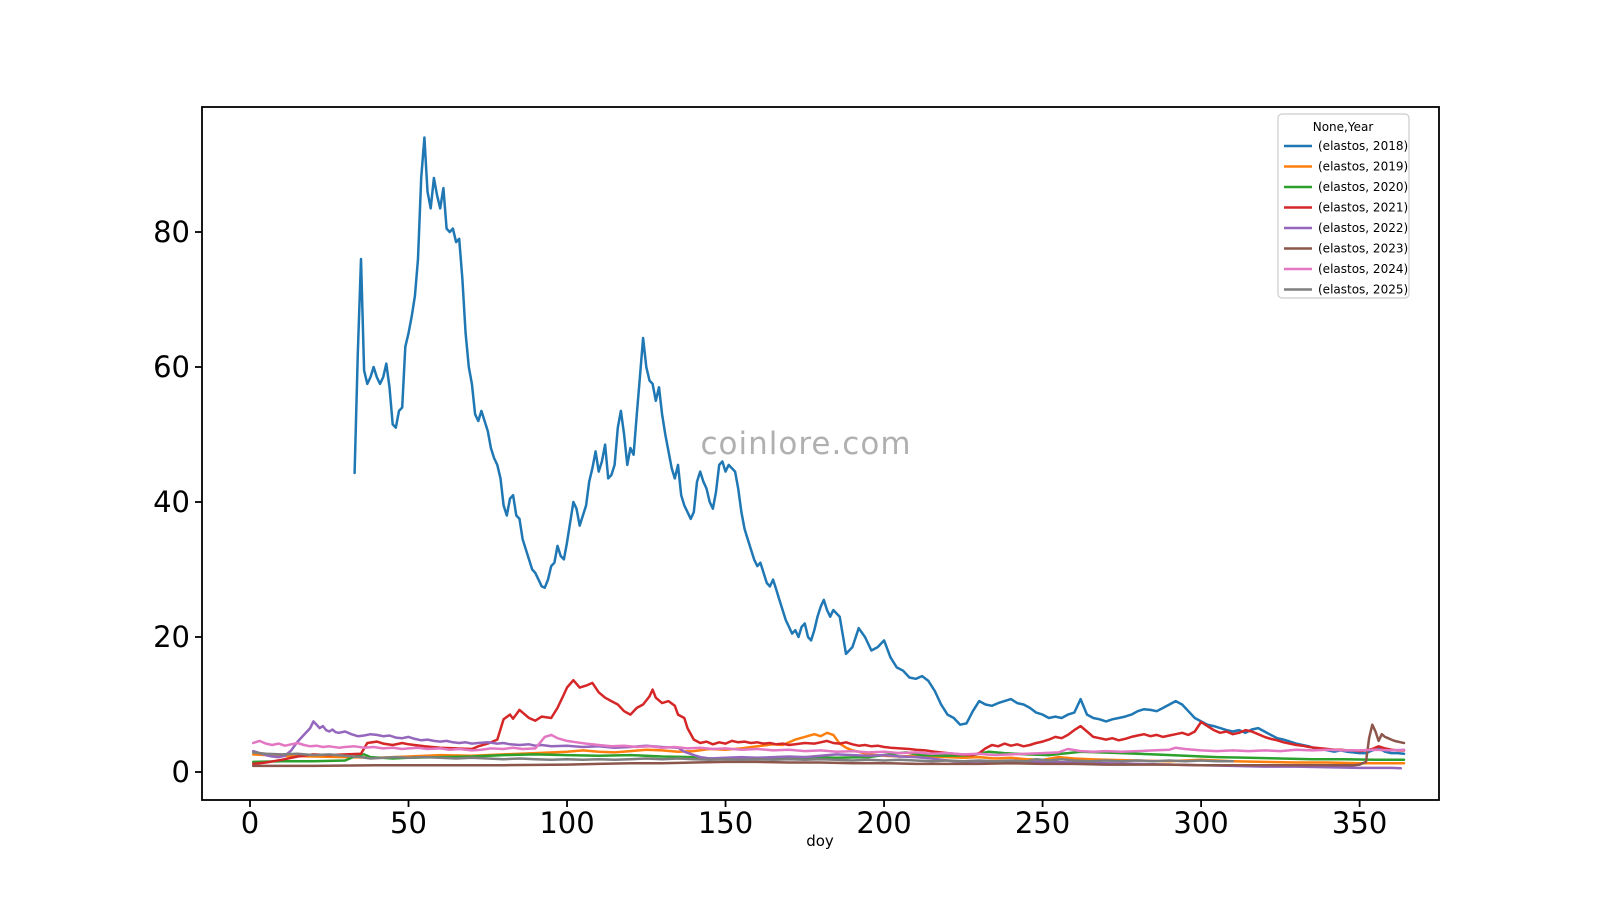 The height and width of the screenshot is (900, 1600). I want to click on x-tick-label: 50, so click(408, 823).